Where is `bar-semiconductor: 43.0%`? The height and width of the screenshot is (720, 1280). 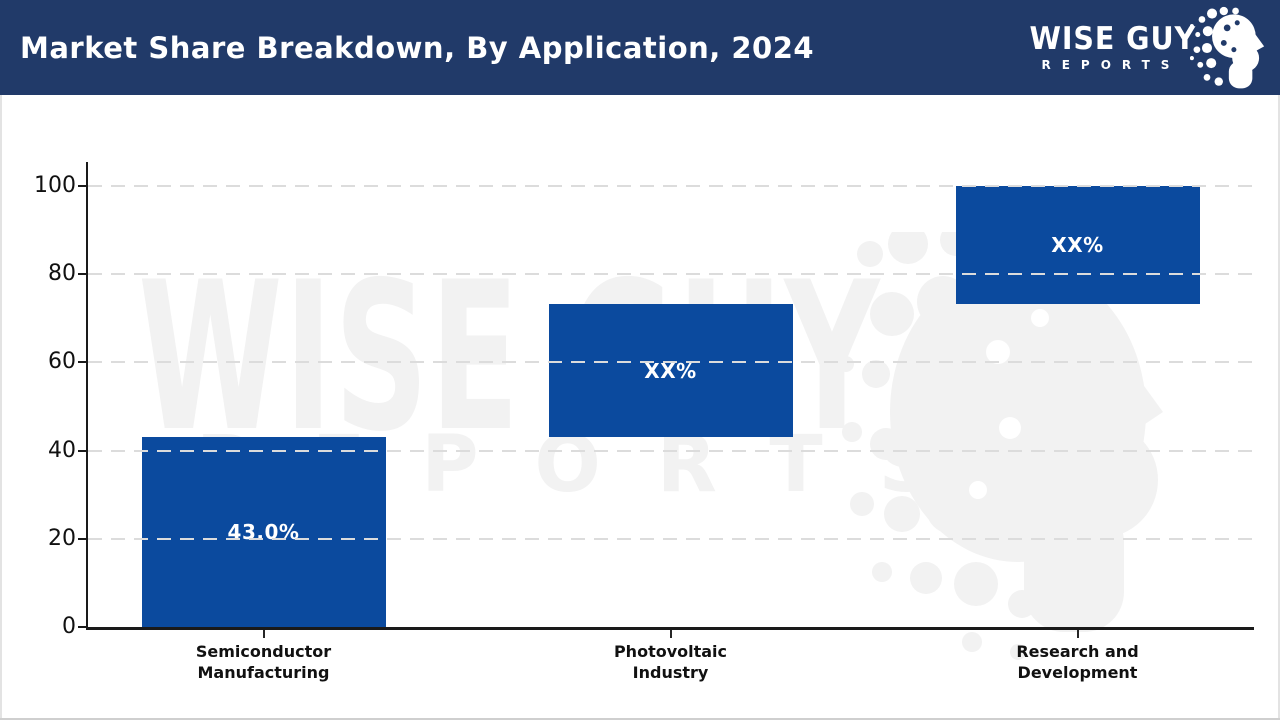 bar-semiconductor: 43.0% is located at coordinates (263, 532).